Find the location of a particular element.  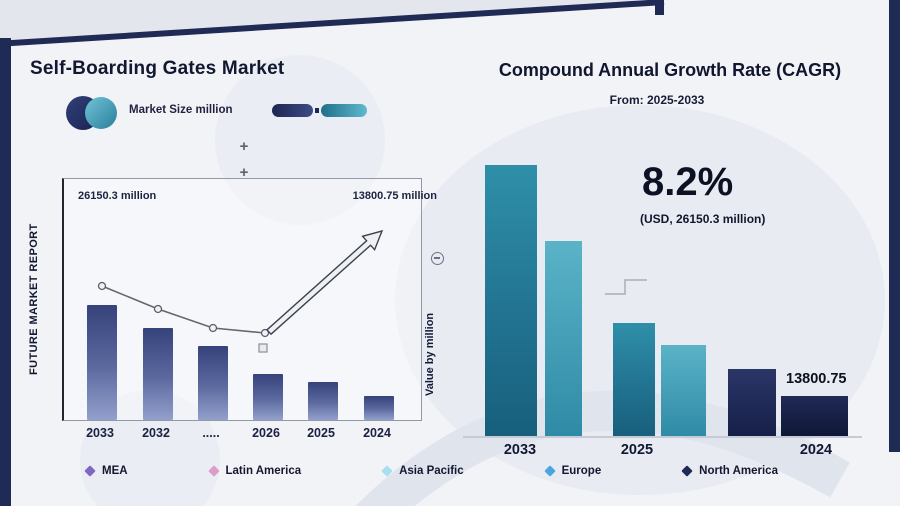

market-bar-2026 is located at coordinates (268, 397).